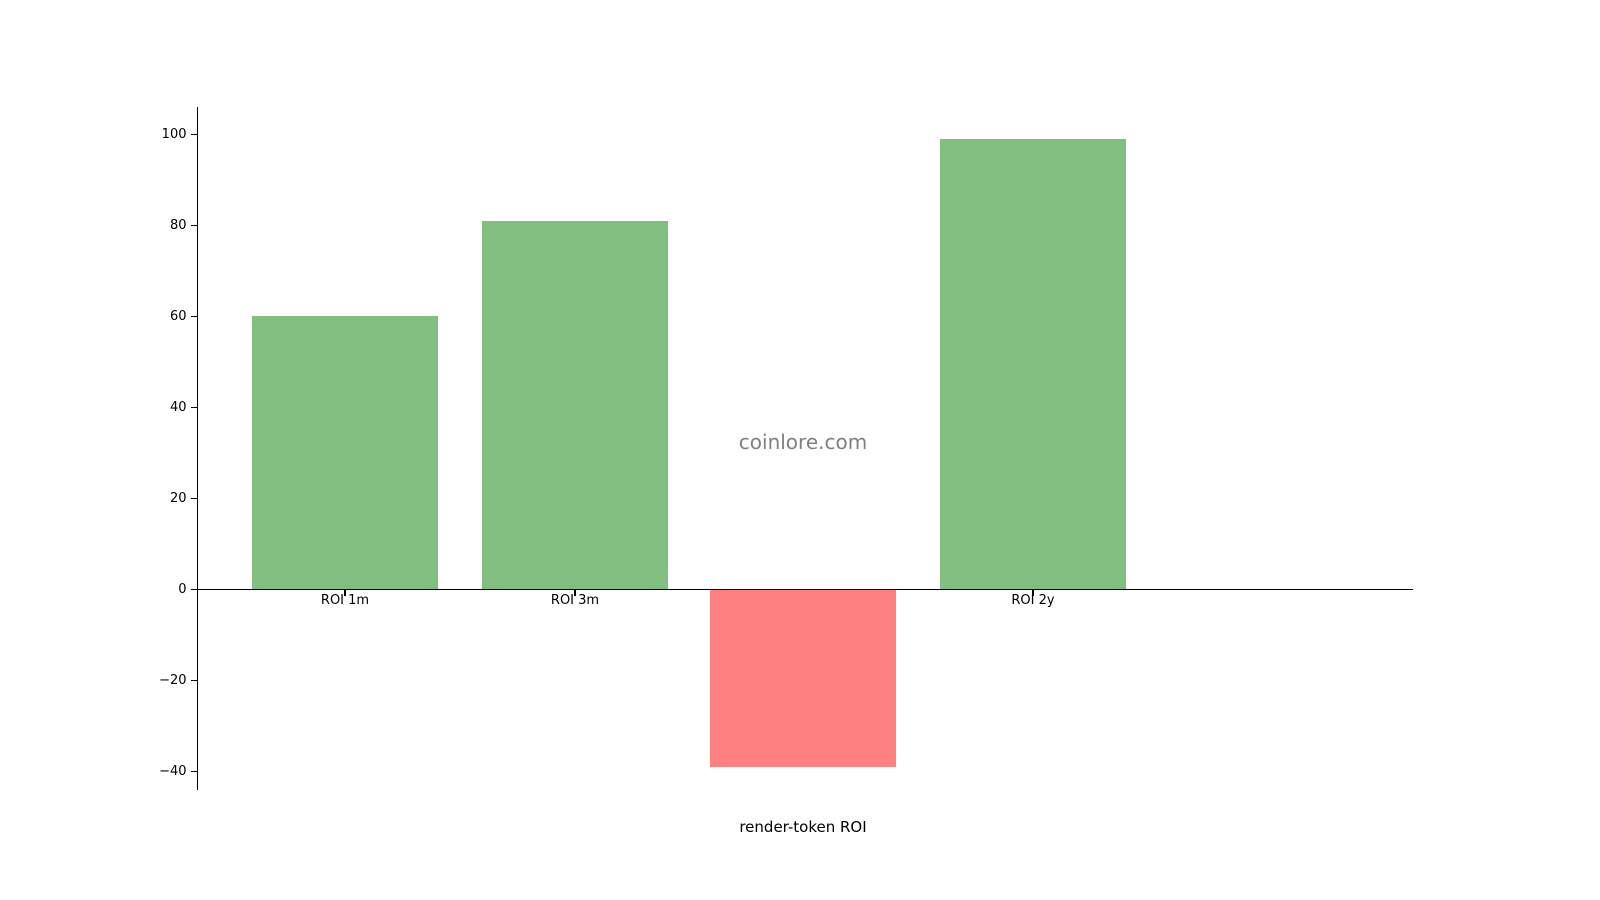  I want to click on y-axis-spine, so click(197, 448).